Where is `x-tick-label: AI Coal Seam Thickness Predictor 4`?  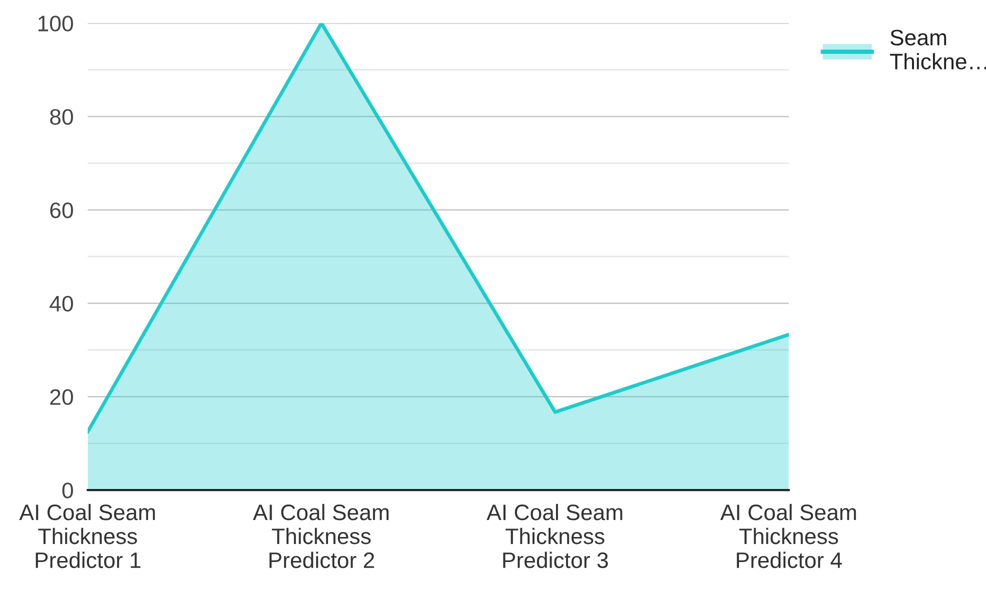
x-tick-label: AI Coal Seam Thickness Predictor 4 is located at coordinates (788, 536).